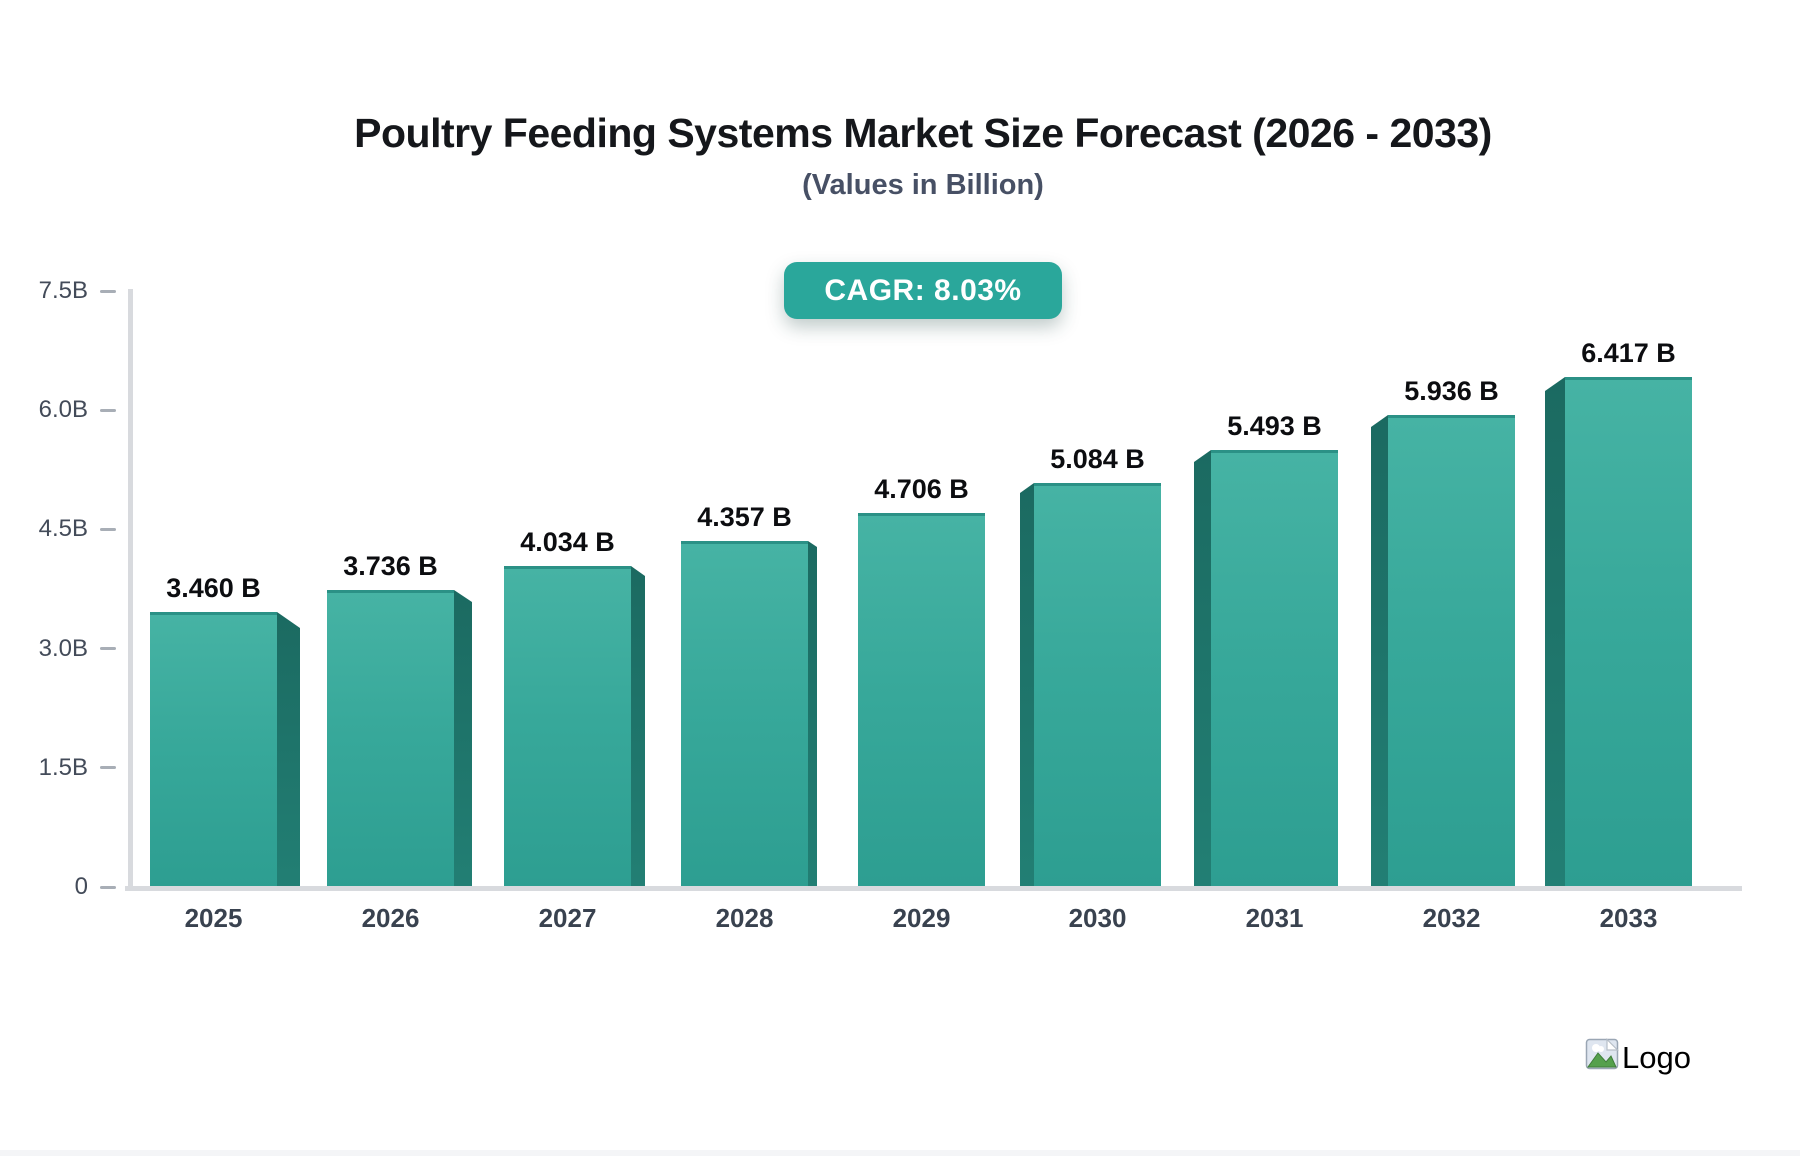 This screenshot has width=1800, height=1156. I want to click on x-axis-label: 2025, so click(213, 918).